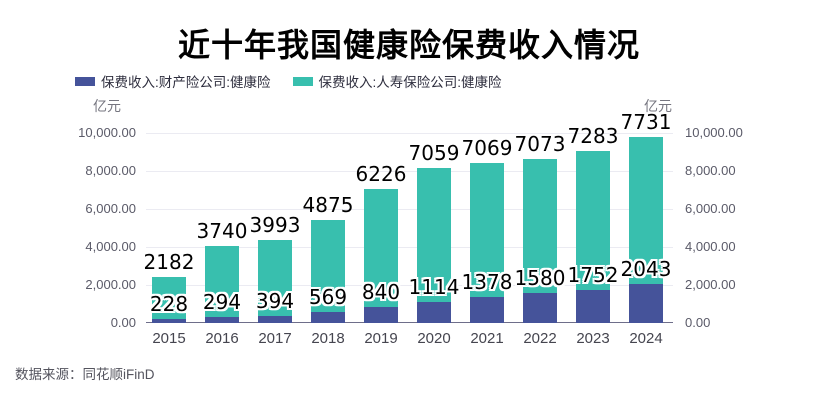  What do you see at coordinates (646, 338) in the screenshot?
I see `x-axis-tick-label: 2024` at bounding box center [646, 338].